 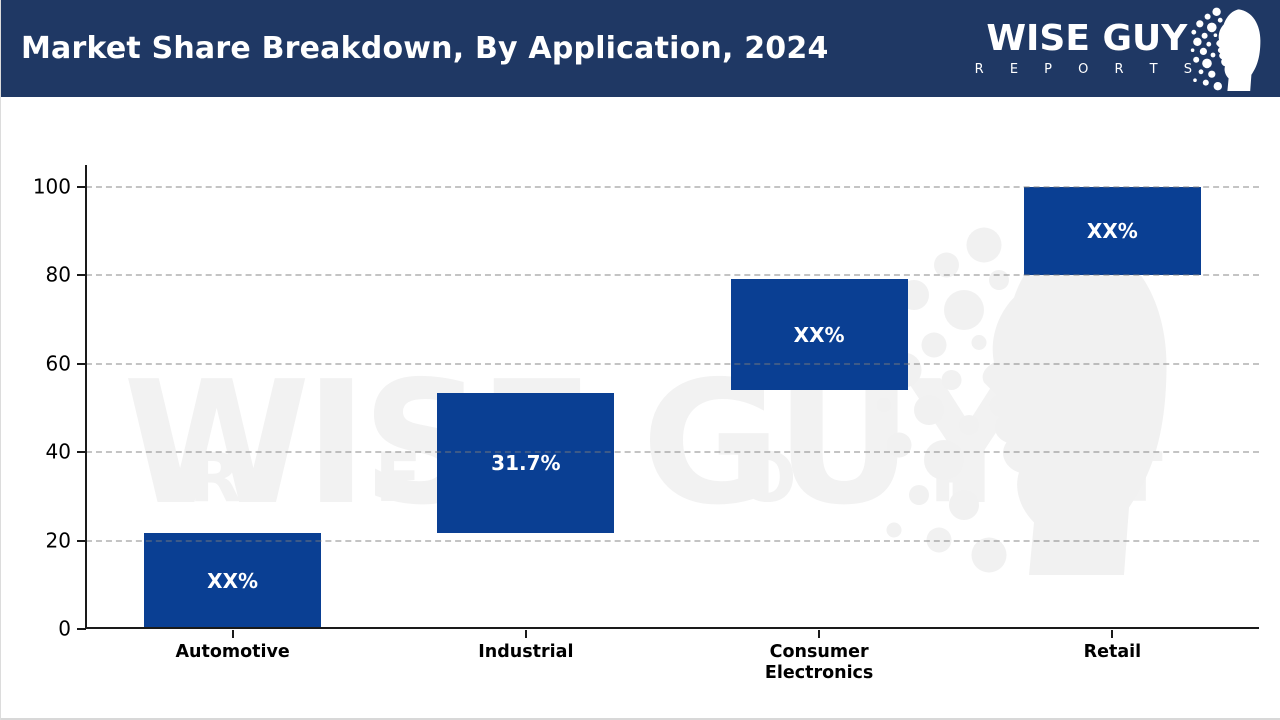 I want to click on bar-value-label: 31.7%, so click(x=526, y=462).